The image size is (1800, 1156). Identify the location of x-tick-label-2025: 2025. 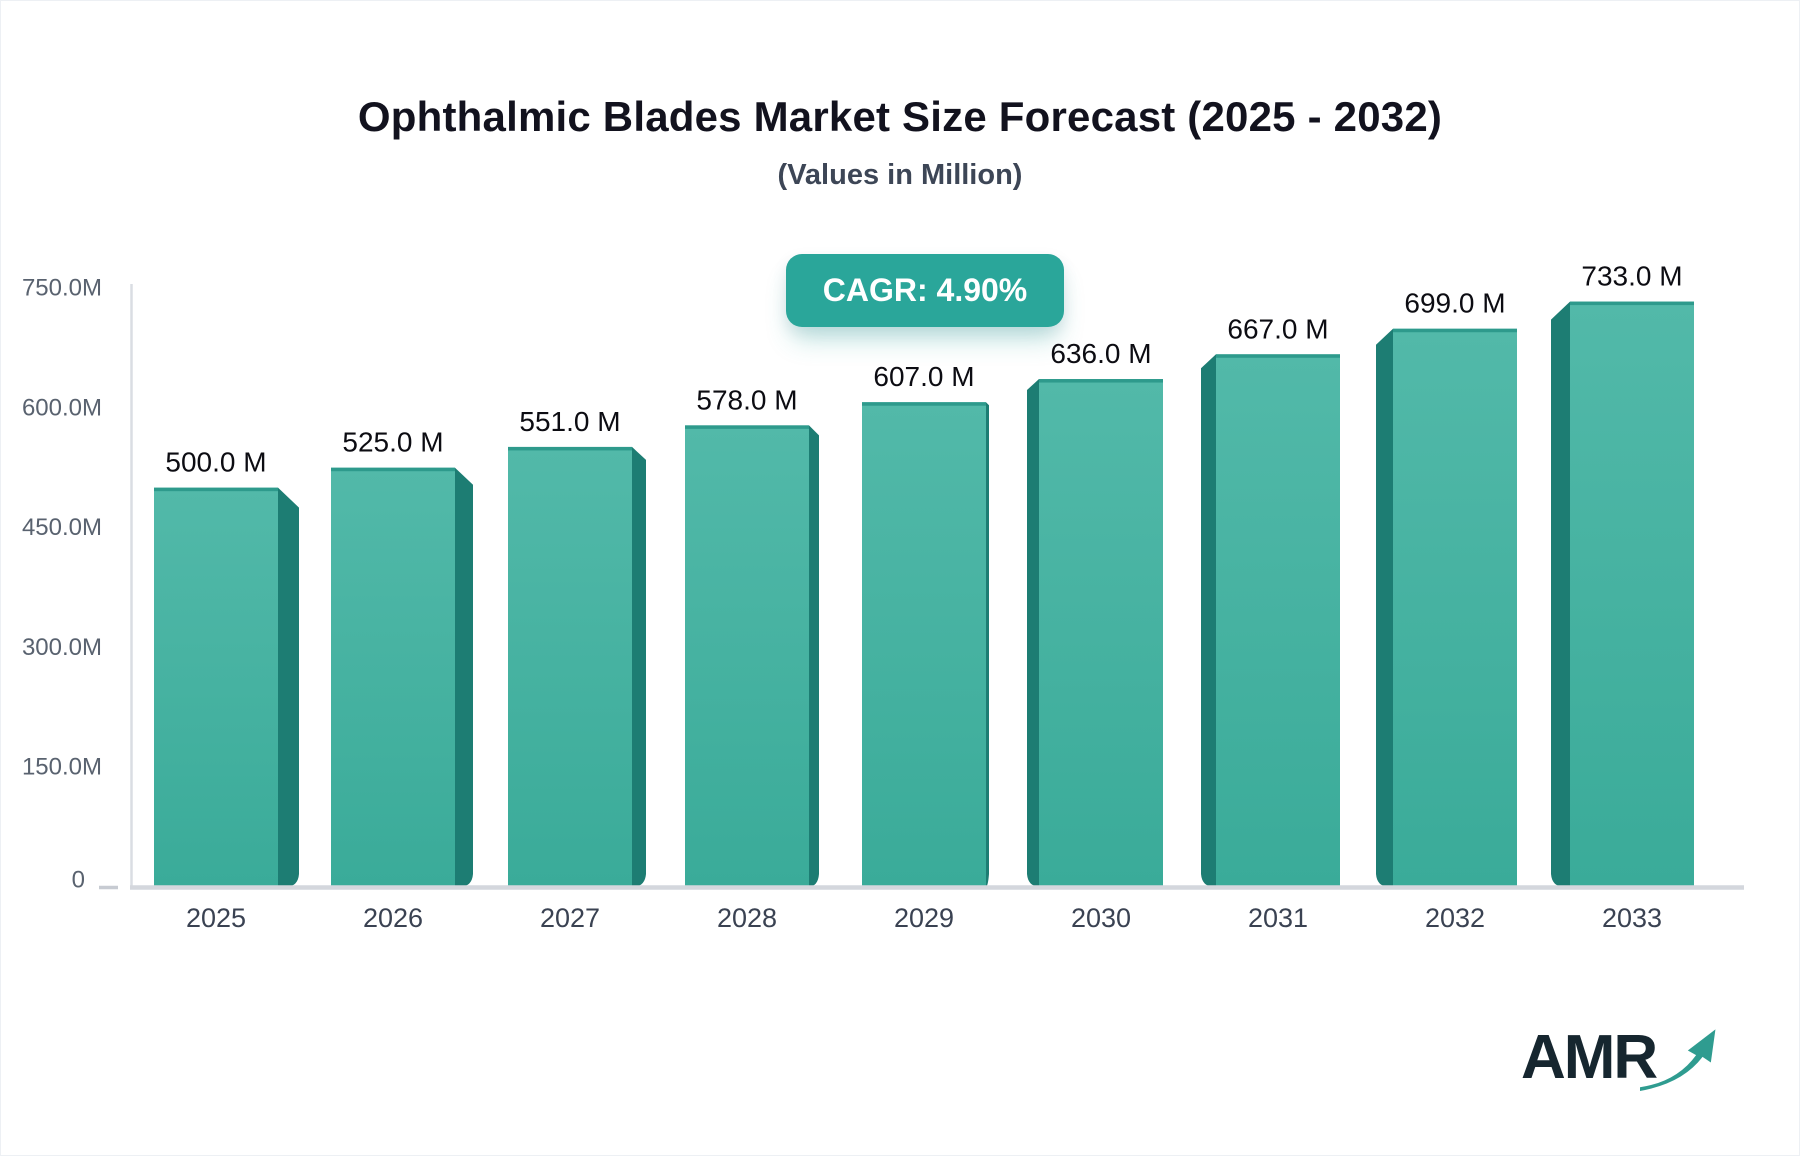
(216, 918).